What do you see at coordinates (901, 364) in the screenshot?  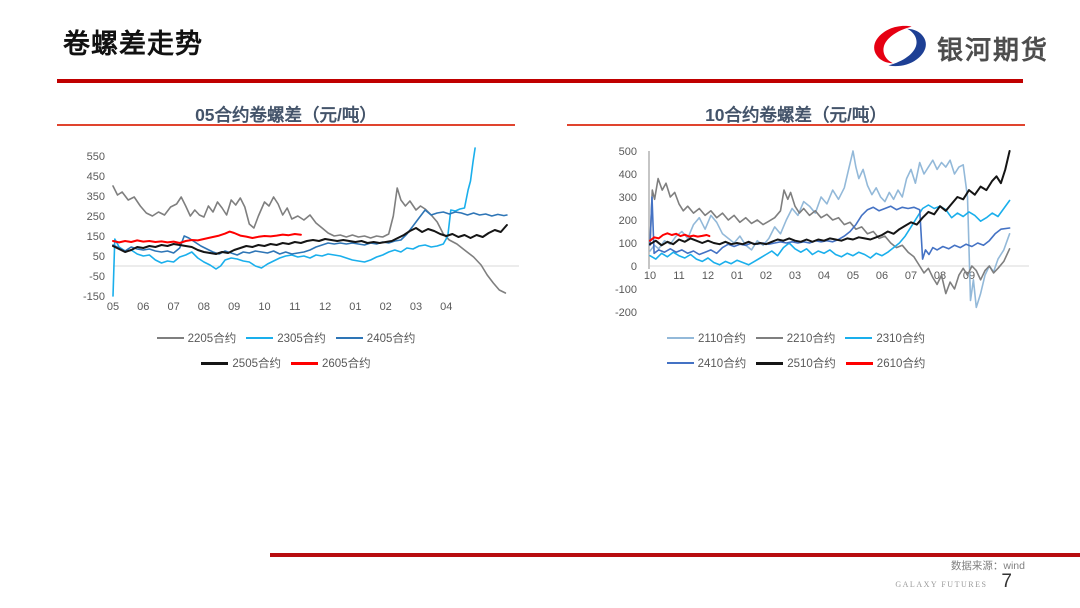 I see `legend-label: 2610合约` at bounding box center [901, 364].